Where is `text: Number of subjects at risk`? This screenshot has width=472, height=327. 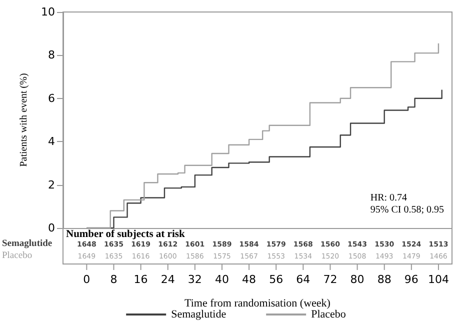
text: Number of subjects at risk is located at coordinates (125, 234).